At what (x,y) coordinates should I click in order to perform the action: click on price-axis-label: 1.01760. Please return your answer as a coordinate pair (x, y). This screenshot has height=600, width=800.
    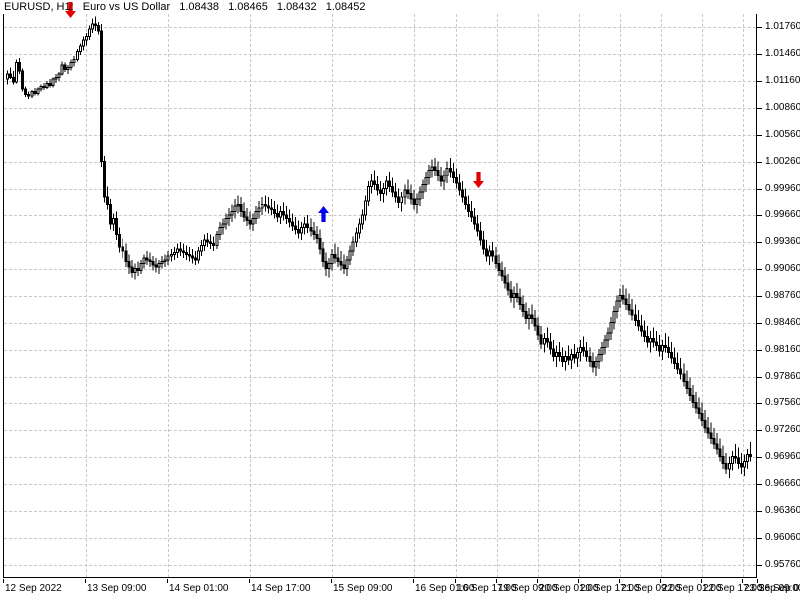
    Looking at the image, I should click on (782, 27).